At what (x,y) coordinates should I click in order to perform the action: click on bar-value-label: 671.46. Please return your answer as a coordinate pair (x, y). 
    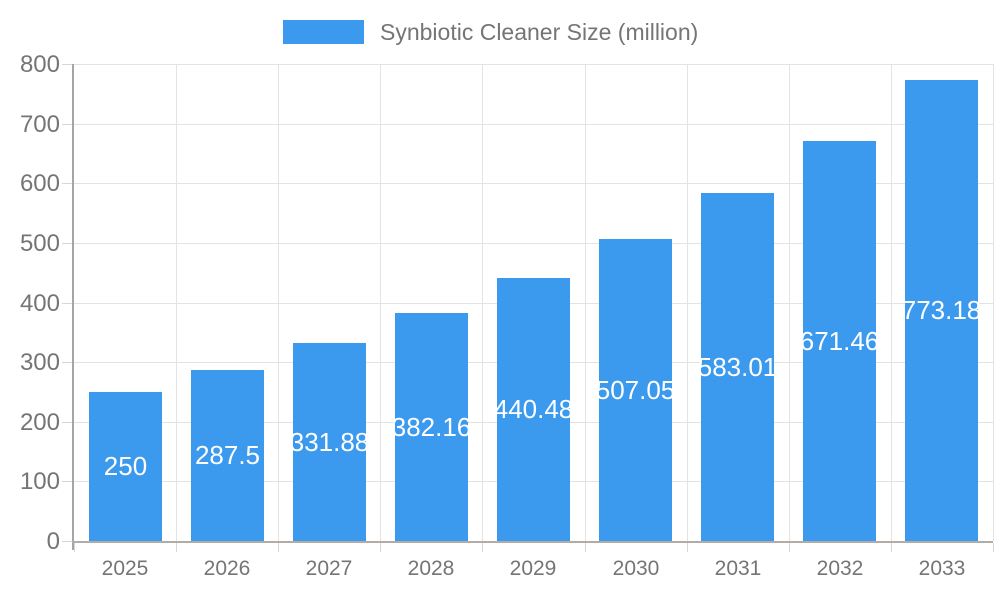
    Looking at the image, I should click on (839, 340).